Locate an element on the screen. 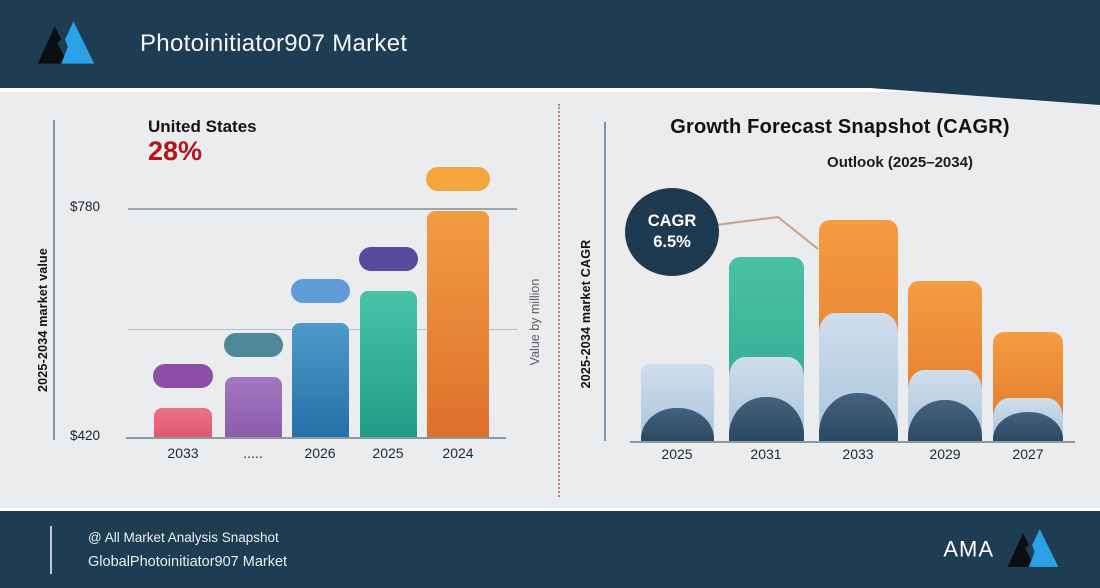 This screenshot has width=1100, height=588. footer-credit-line2: GlobalPhotoinitiator907 Market is located at coordinates (188, 561).